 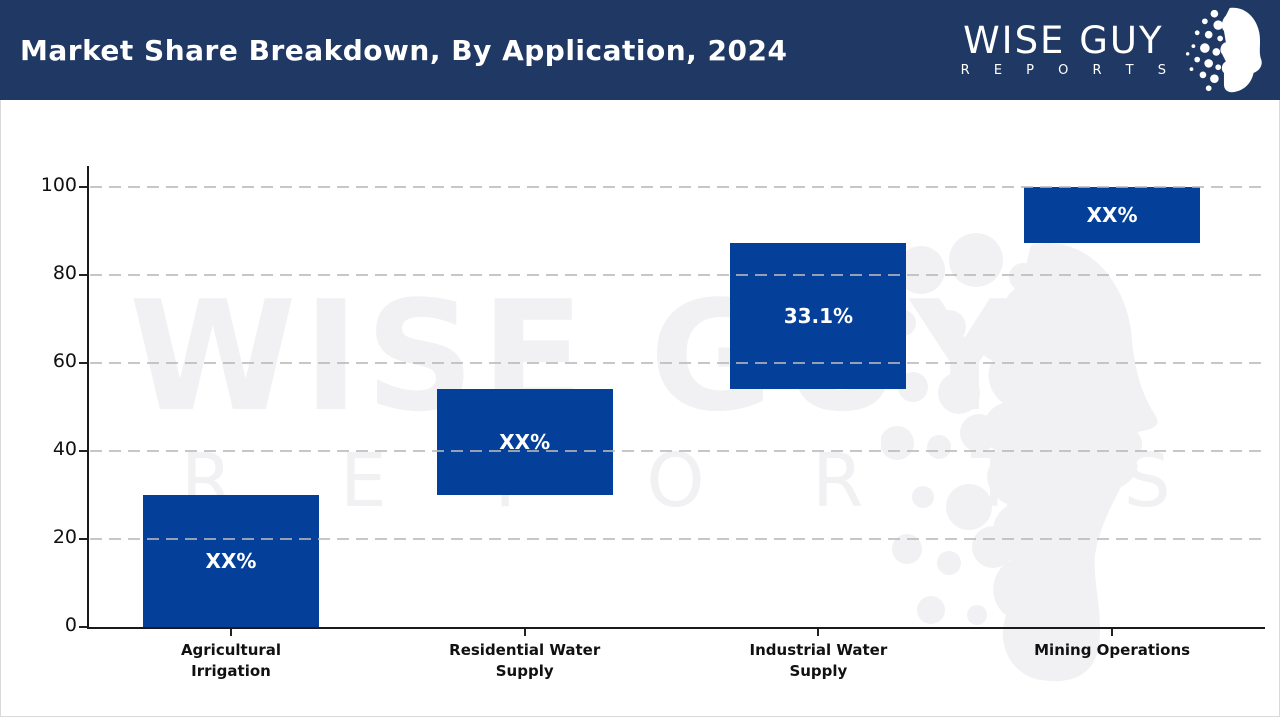 I want to click on gridline-y80, so click(x=676, y=275).